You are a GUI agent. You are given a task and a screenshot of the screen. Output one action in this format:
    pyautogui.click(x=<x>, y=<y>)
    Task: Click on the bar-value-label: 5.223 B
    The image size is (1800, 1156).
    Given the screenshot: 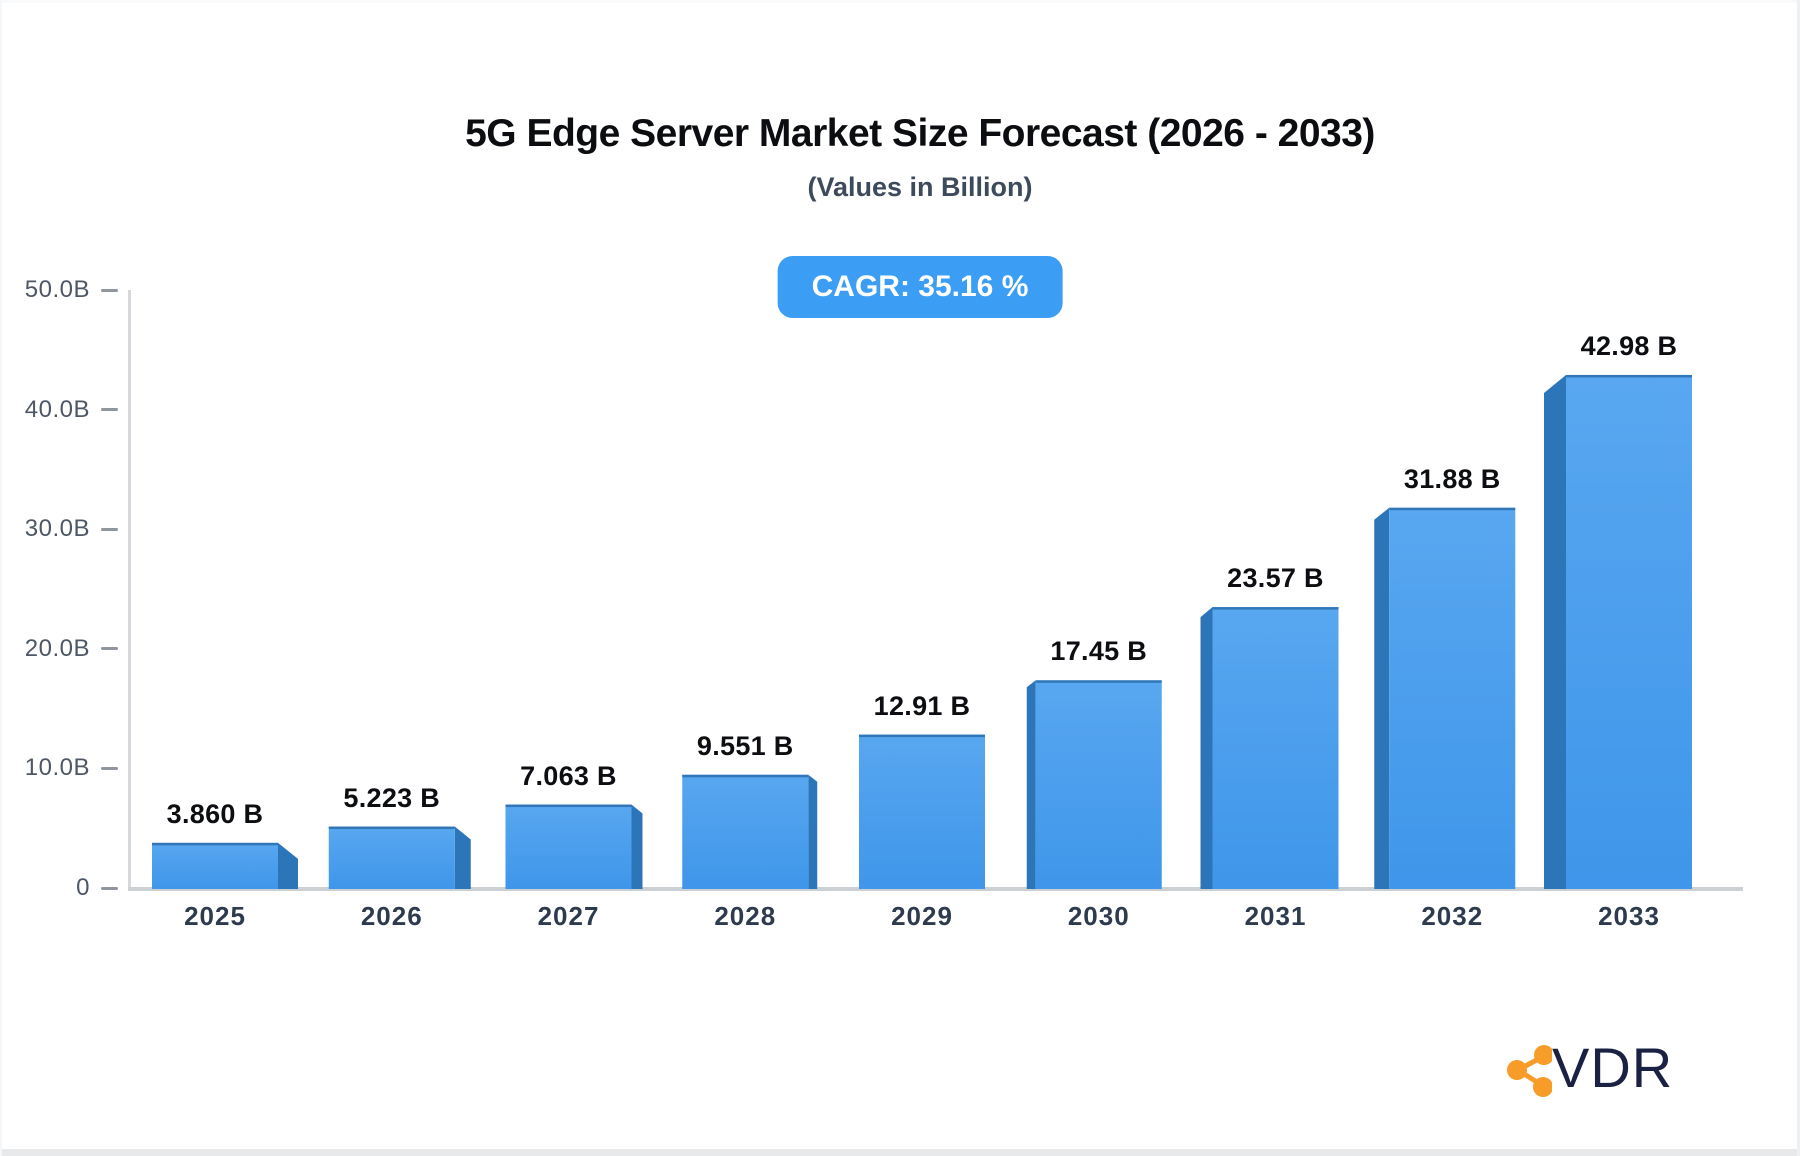 What is the action you would take?
    pyautogui.click(x=392, y=797)
    